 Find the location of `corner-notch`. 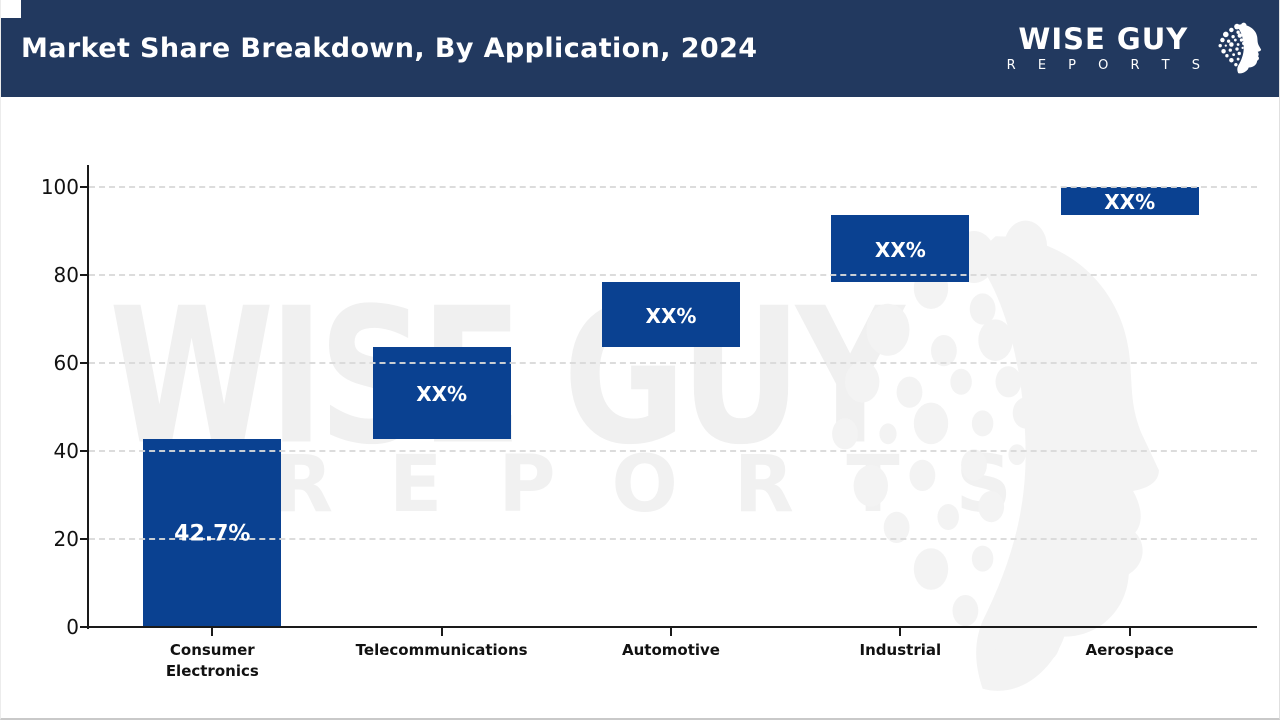

corner-notch is located at coordinates (11, 9).